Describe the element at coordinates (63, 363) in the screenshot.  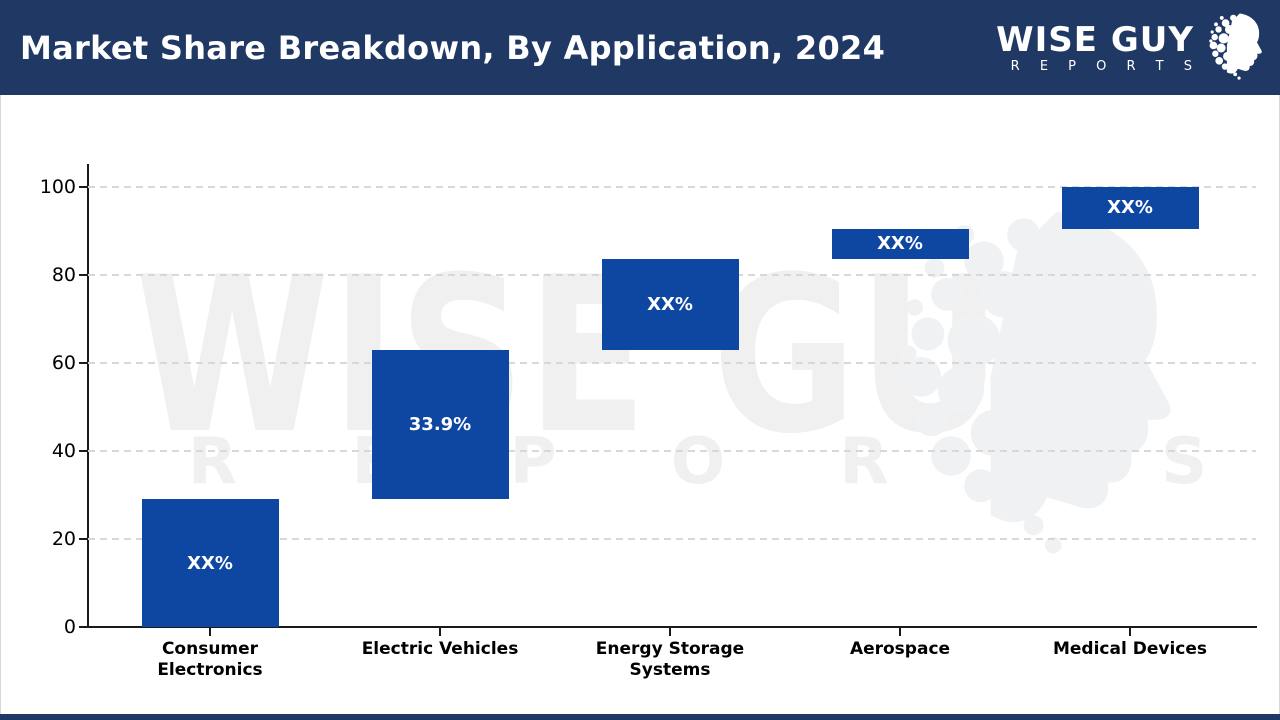
I see `y-tick-label: 60` at that location.